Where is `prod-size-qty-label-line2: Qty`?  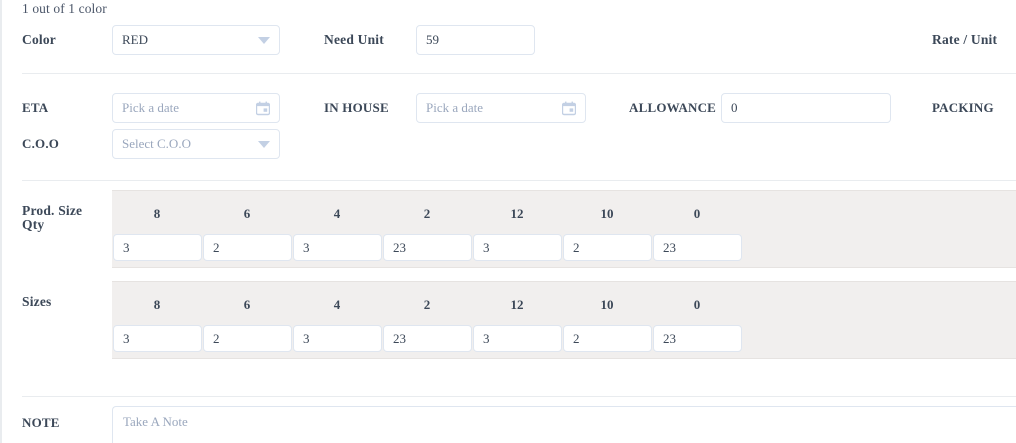 prod-size-qty-label-line2: Qty is located at coordinates (33, 224).